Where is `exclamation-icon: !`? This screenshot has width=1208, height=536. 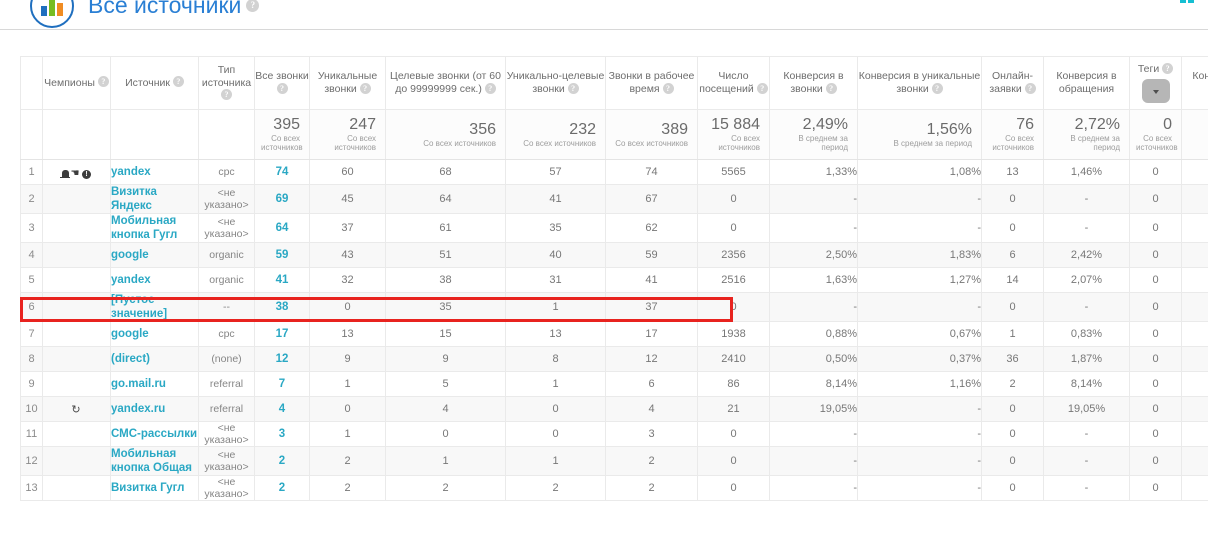 exclamation-icon: ! is located at coordinates (87, 174).